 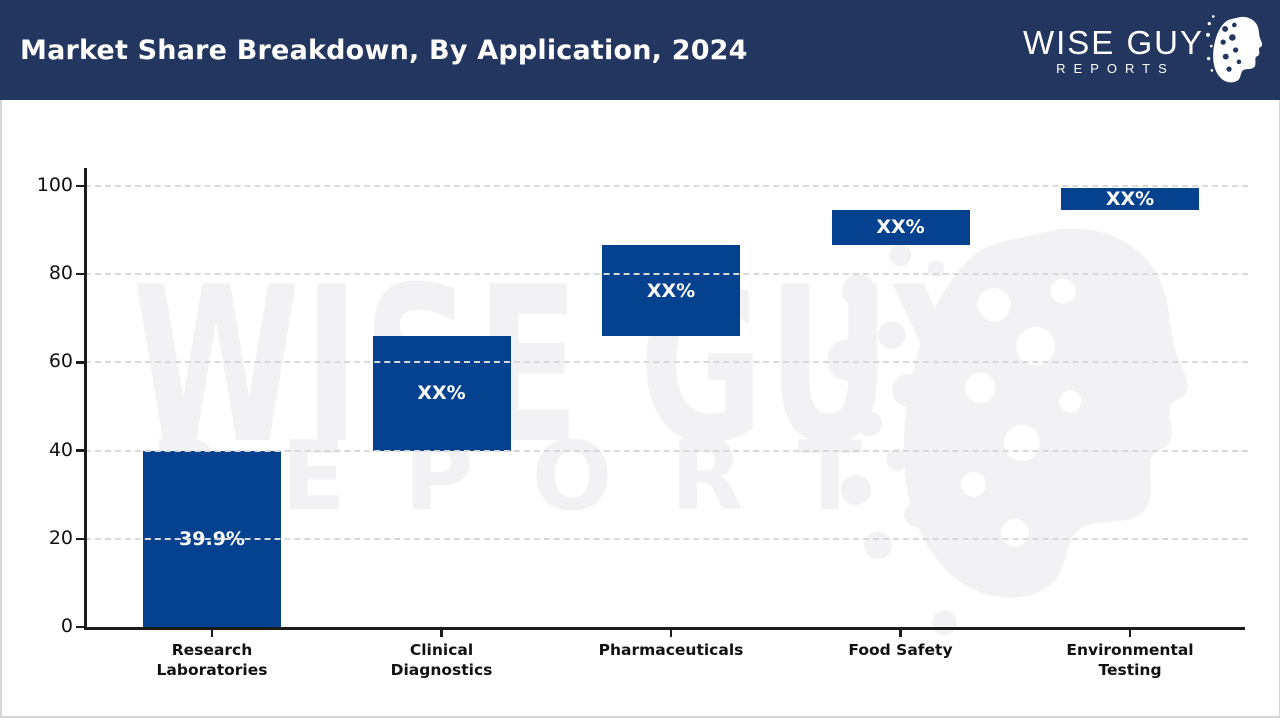 I want to click on y-tick-label-20: 20, so click(x=60, y=537).